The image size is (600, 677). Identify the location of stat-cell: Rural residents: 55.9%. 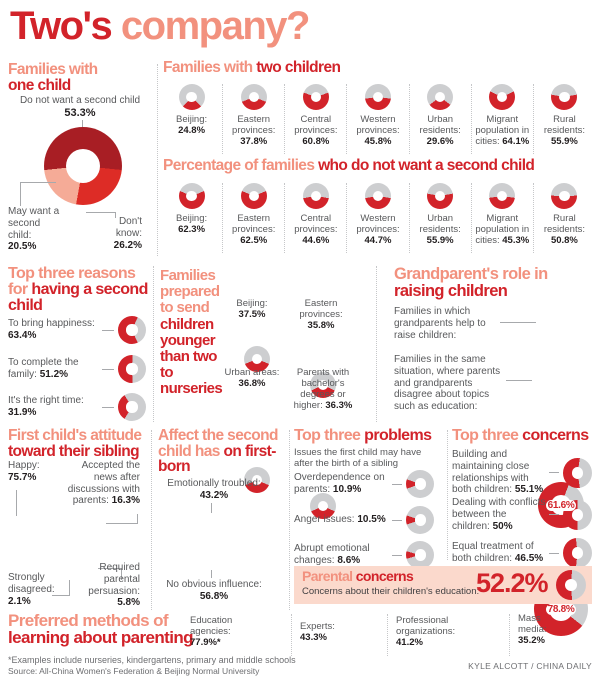
(563, 119).